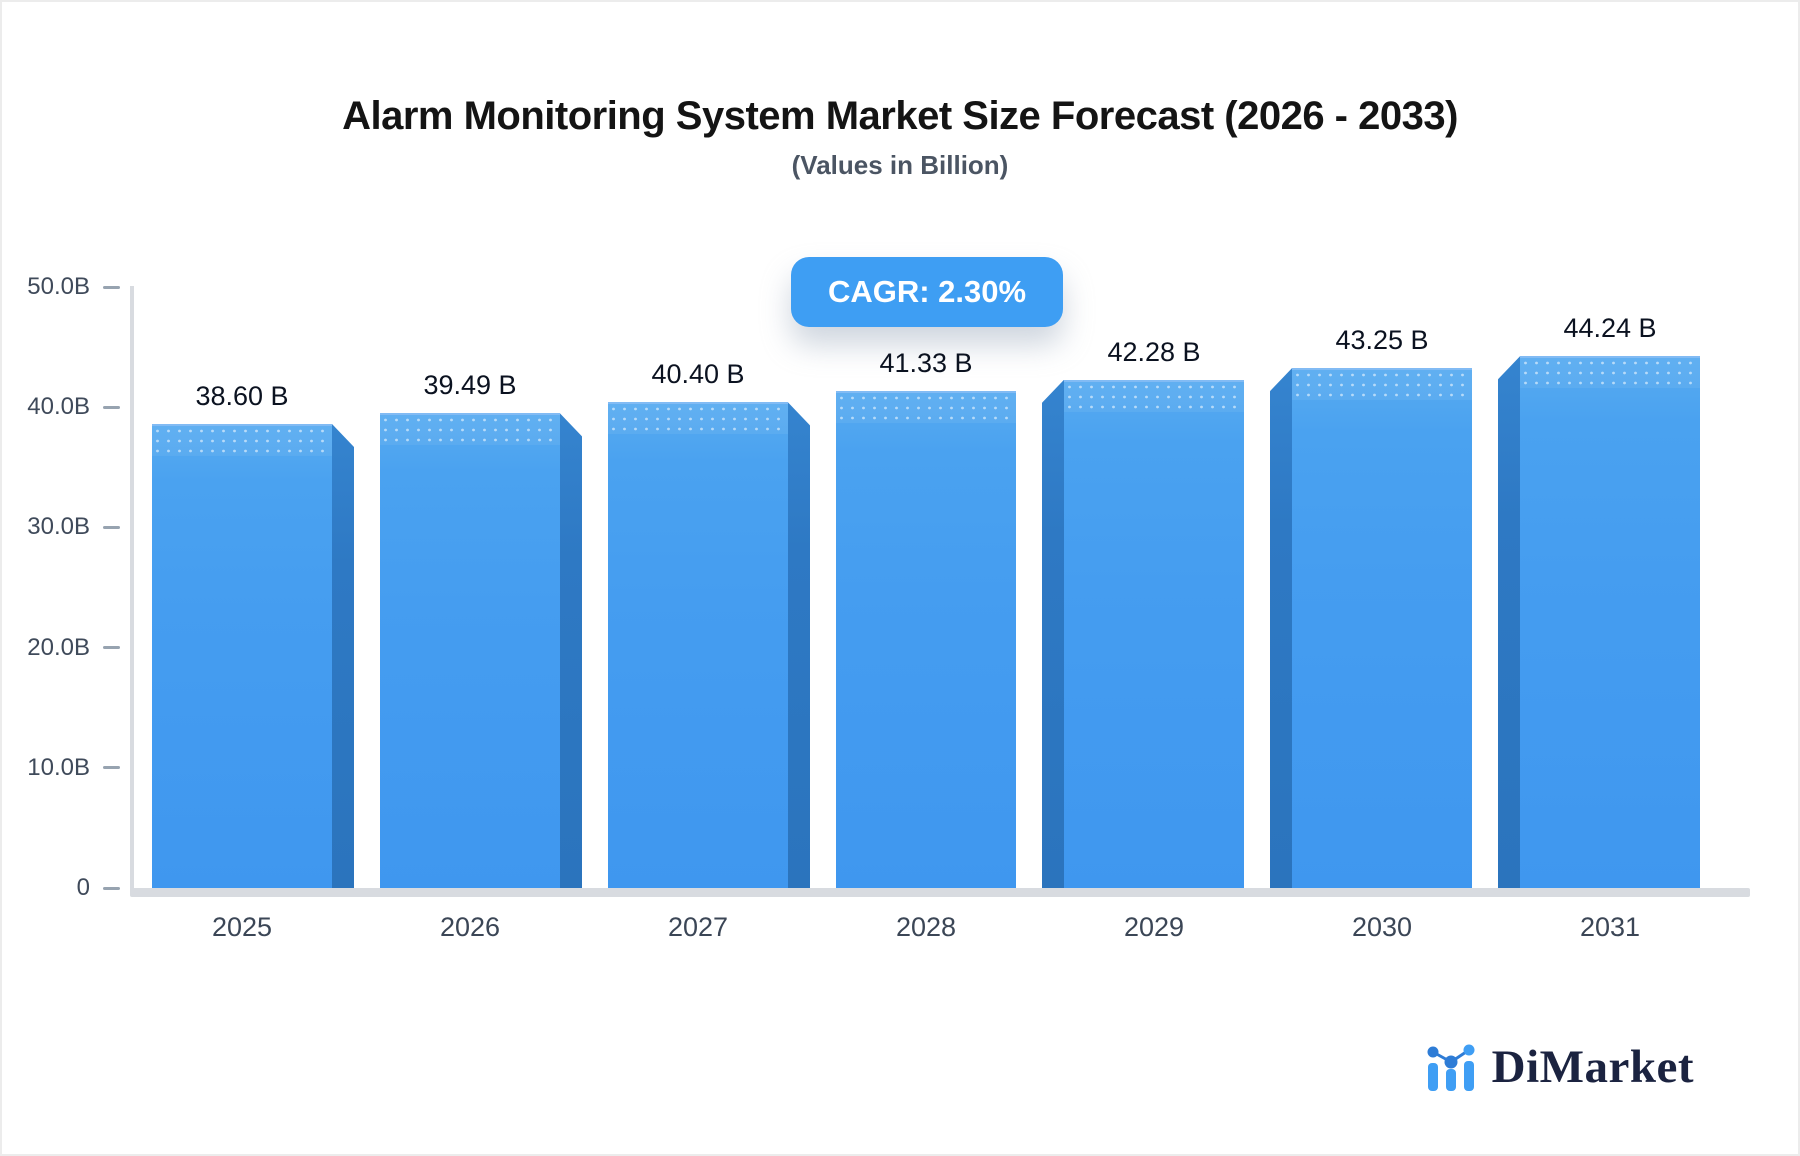 Image resolution: width=1800 pixels, height=1156 pixels. I want to click on bar-side-2030, so click(1281, 628).